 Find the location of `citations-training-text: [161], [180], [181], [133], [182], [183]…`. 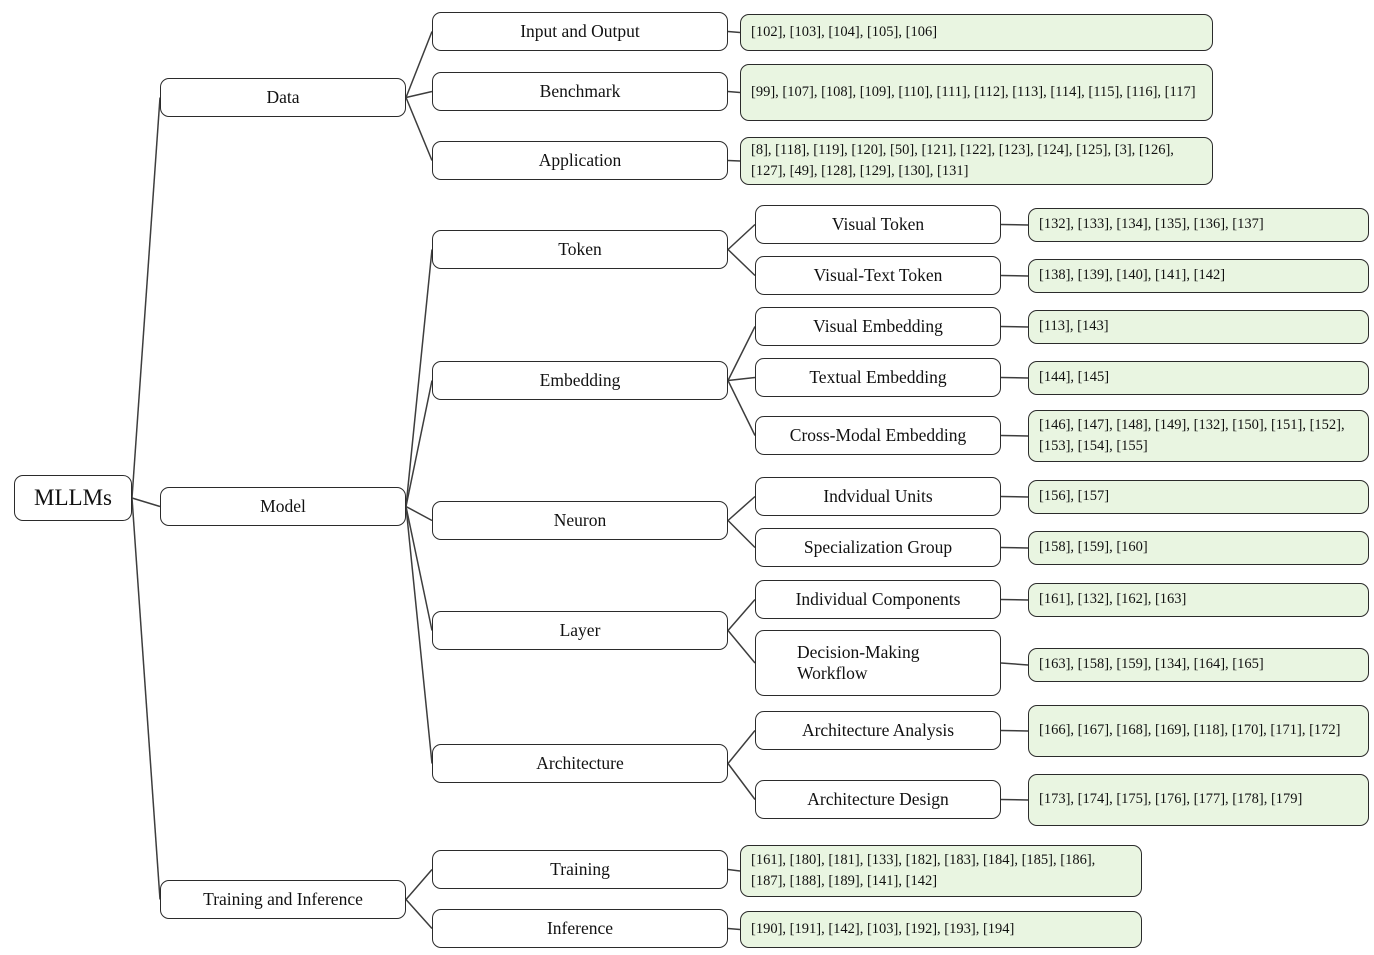

citations-training-text: [161], [180], [181], [133], [182], [183]… is located at coordinates (923, 870).